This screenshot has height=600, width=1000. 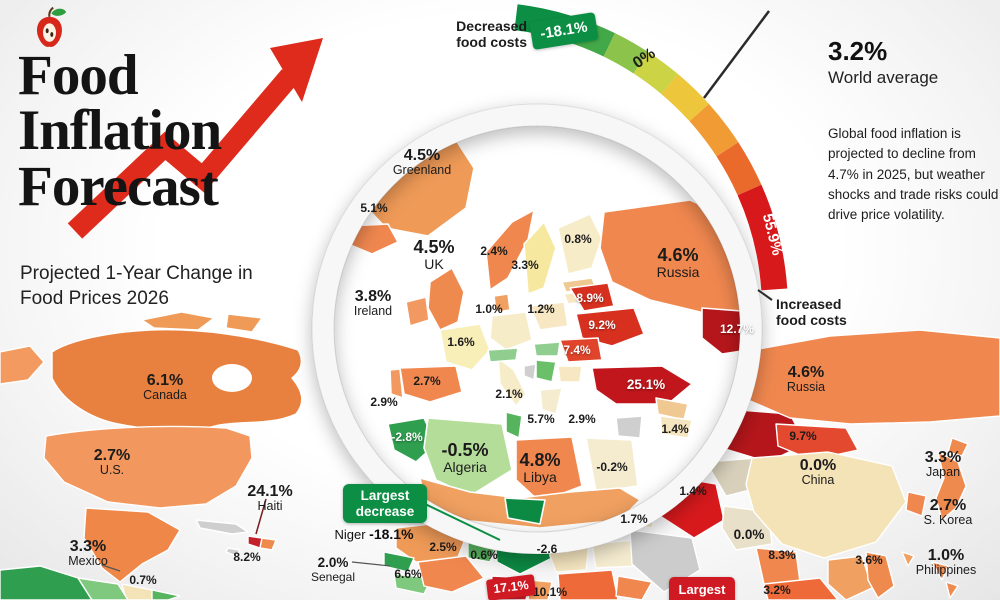 What do you see at coordinates (916, 504) in the screenshot?
I see `country-south-korea` at bounding box center [916, 504].